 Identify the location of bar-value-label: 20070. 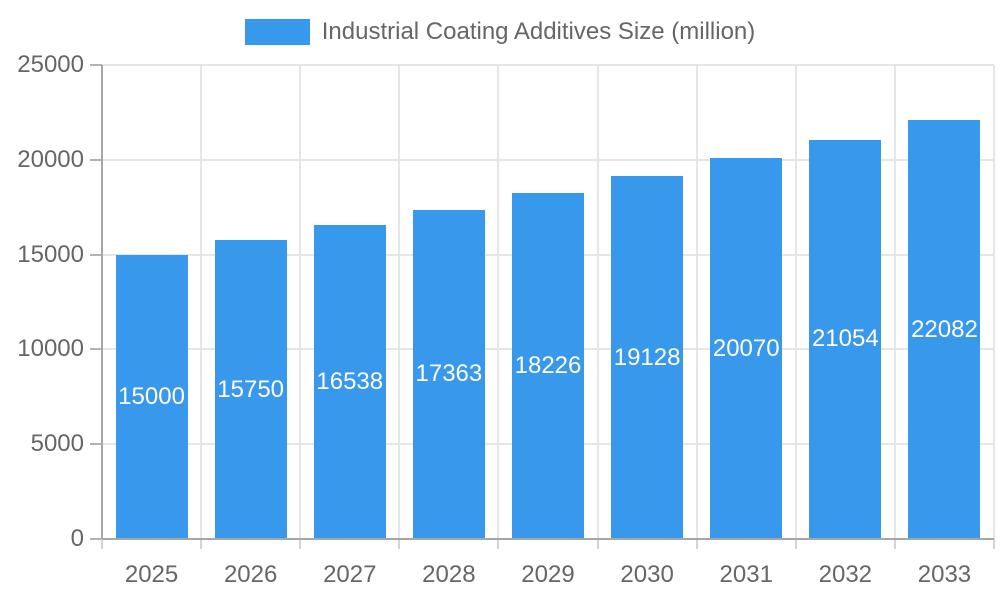
(746, 348).